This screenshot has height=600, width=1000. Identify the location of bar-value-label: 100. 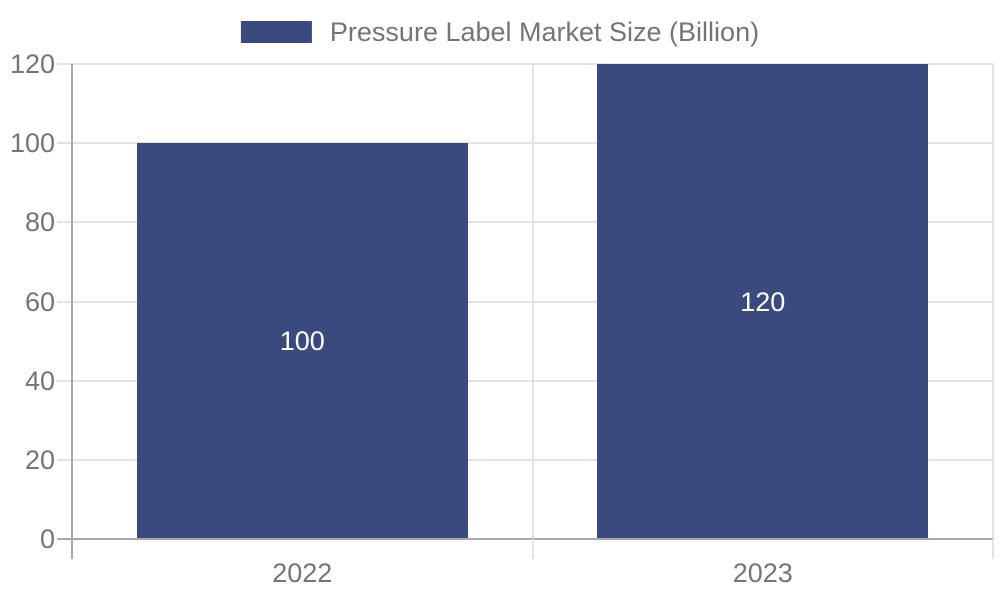
(302, 341).